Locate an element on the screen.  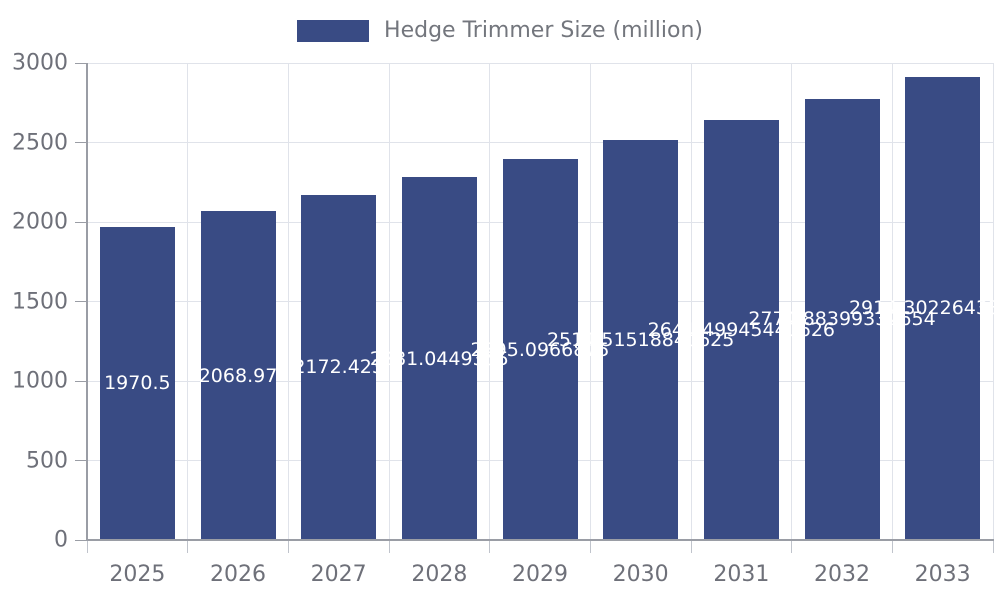
x-tick-label: 2032 is located at coordinates (842, 574).